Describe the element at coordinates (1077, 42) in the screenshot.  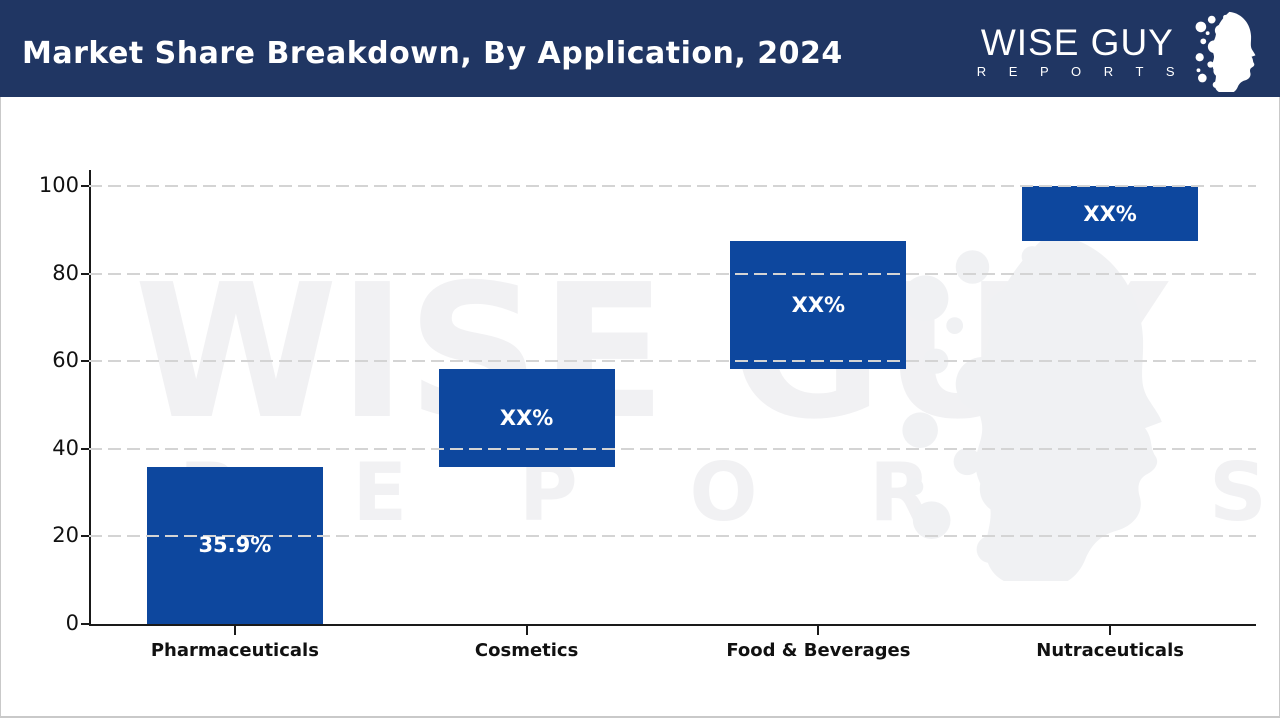
I see `brand-name: WISE GUY` at that location.